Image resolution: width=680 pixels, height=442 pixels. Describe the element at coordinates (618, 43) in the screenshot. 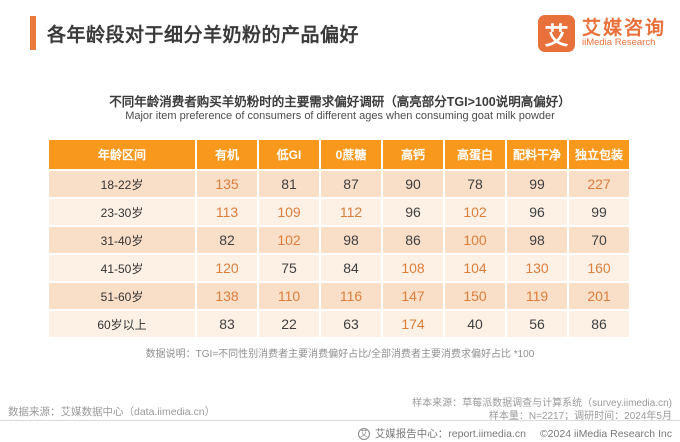

I see `logo-name-en: iiMedia Research` at that location.